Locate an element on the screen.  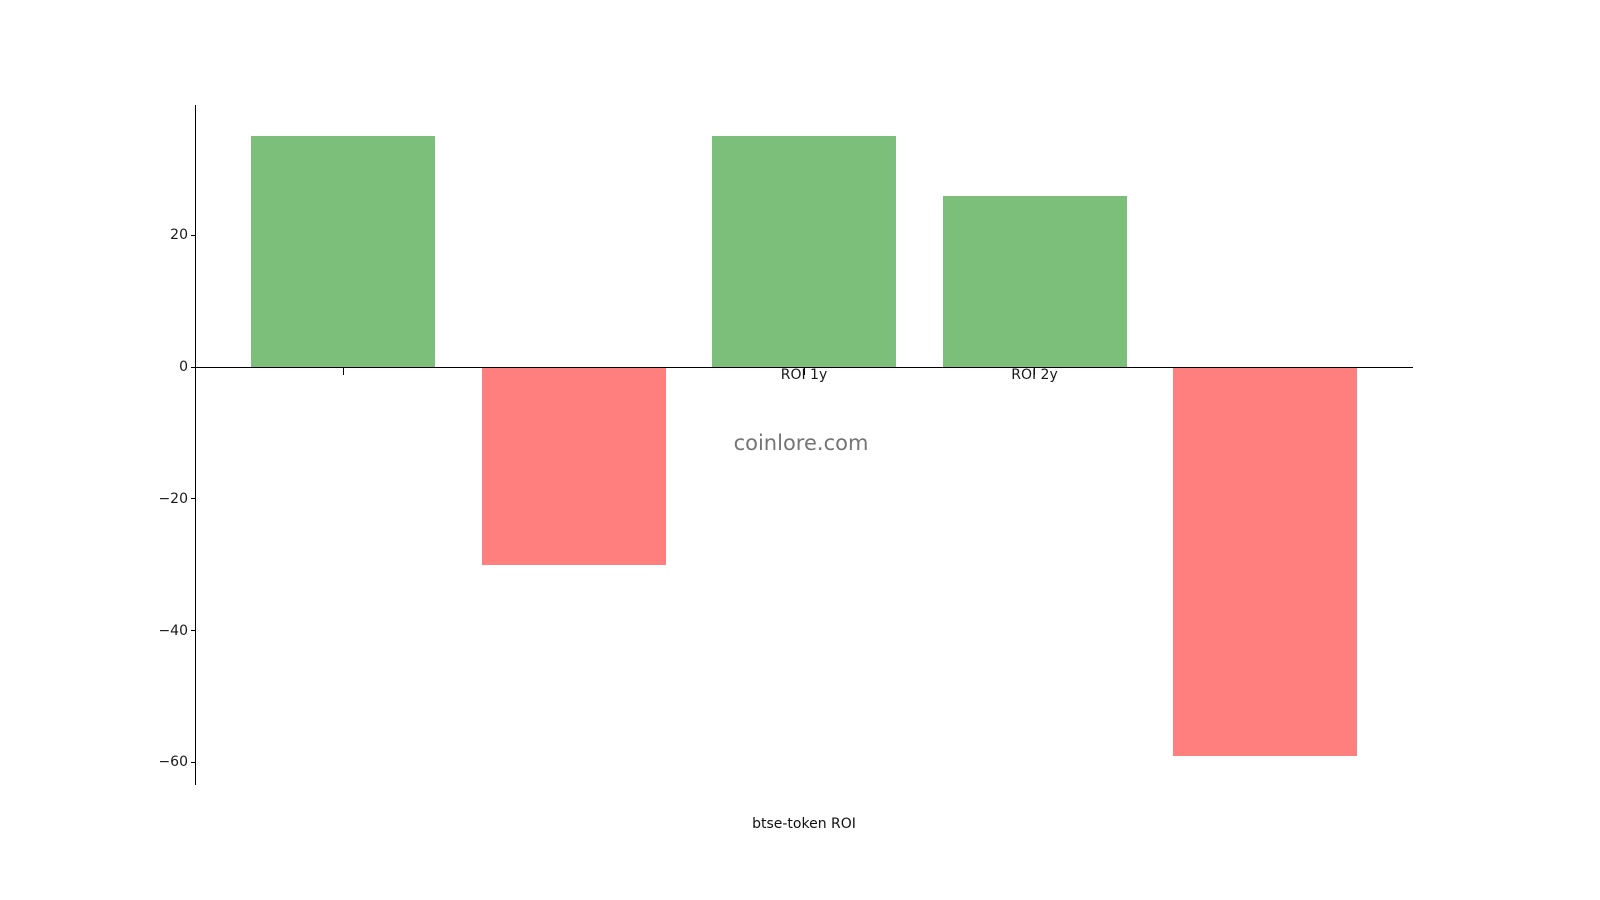
x-tick-label: ROI 2y is located at coordinates (1034, 375).